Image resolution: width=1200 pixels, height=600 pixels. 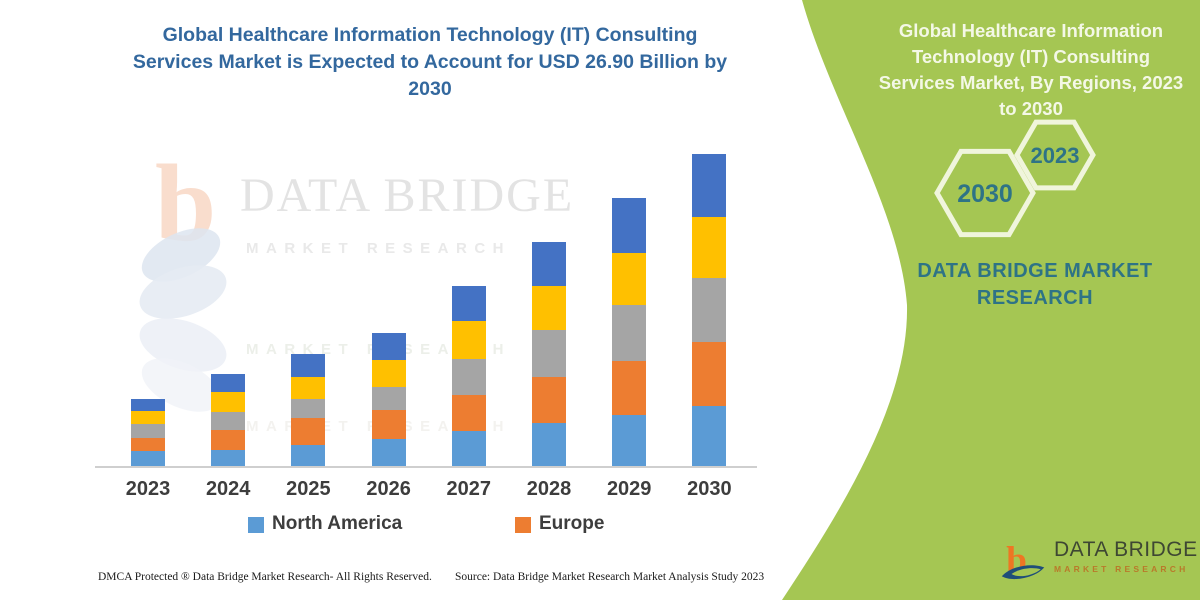 I want to click on hexagon-2030, so click(x=985, y=193).